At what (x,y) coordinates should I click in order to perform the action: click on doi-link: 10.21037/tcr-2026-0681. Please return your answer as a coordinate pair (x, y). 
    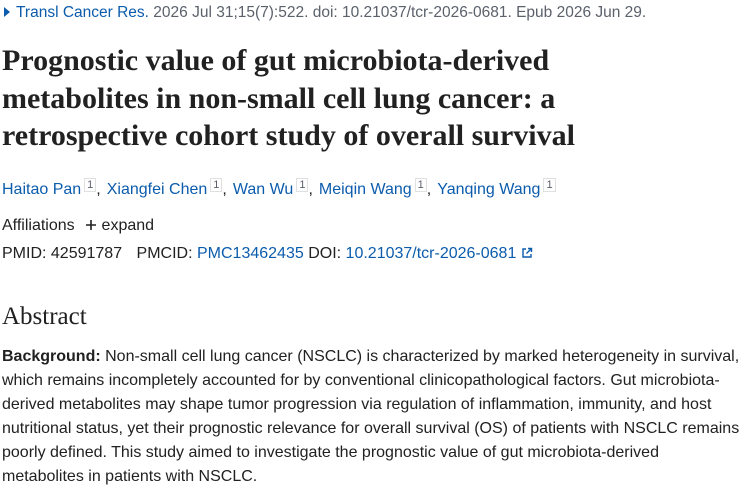
    Looking at the image, I should click on (431, 253).